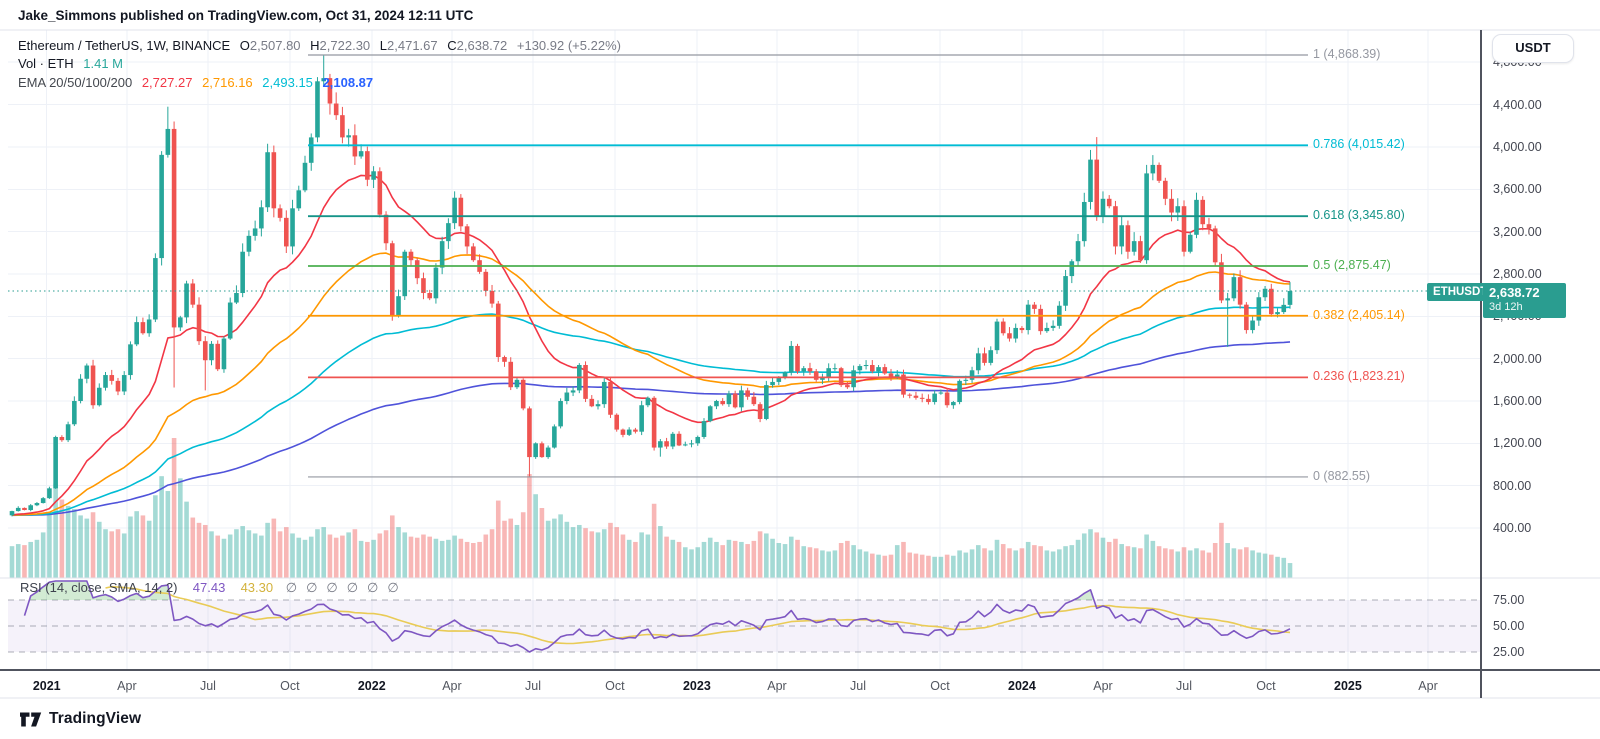 The width and height of the screenshot is (1600, 739). What do you see at coordinates (345, 45) in the screenshot?
I see `high-value: 2,722.30` at bounding box center [345, 45].